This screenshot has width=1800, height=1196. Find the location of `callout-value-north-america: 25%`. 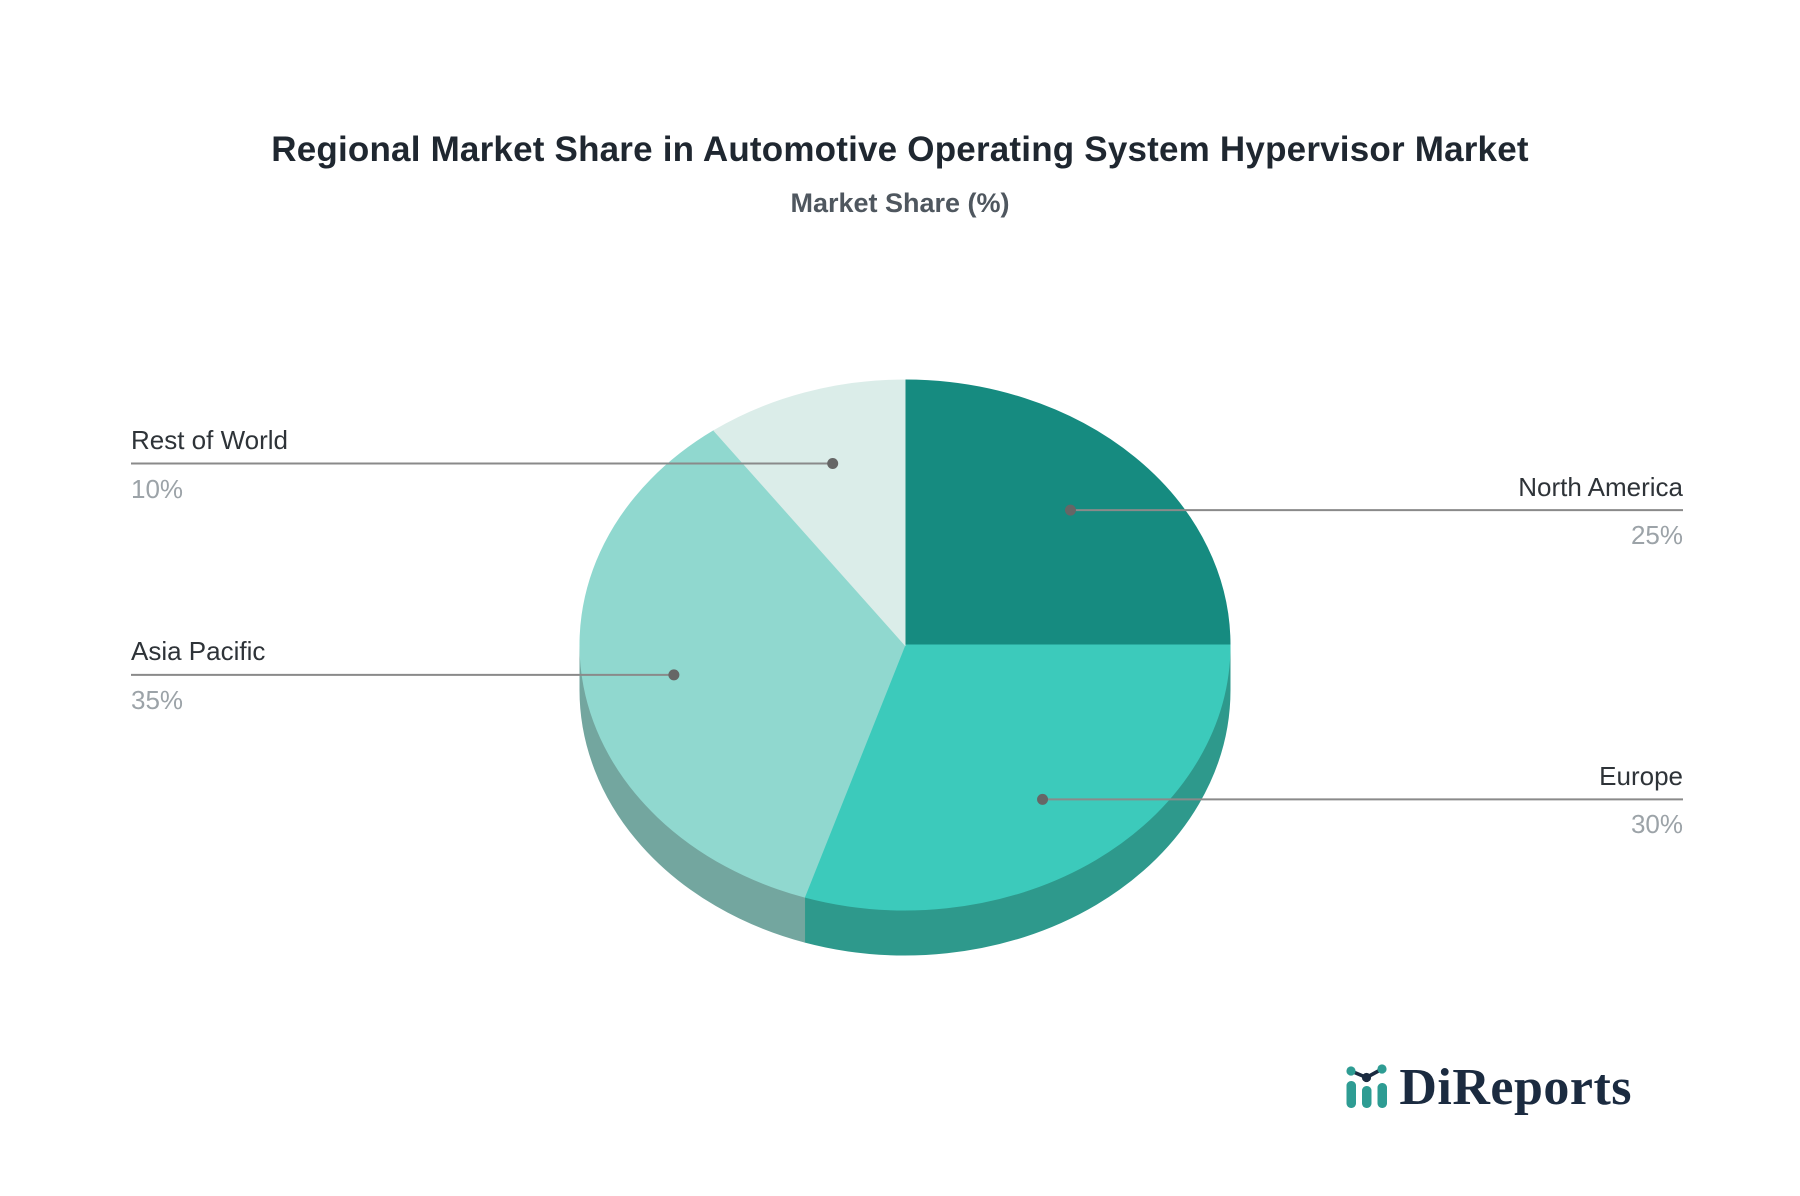

callout-value-north-america: 25% is located at coordinates (1656, 535).